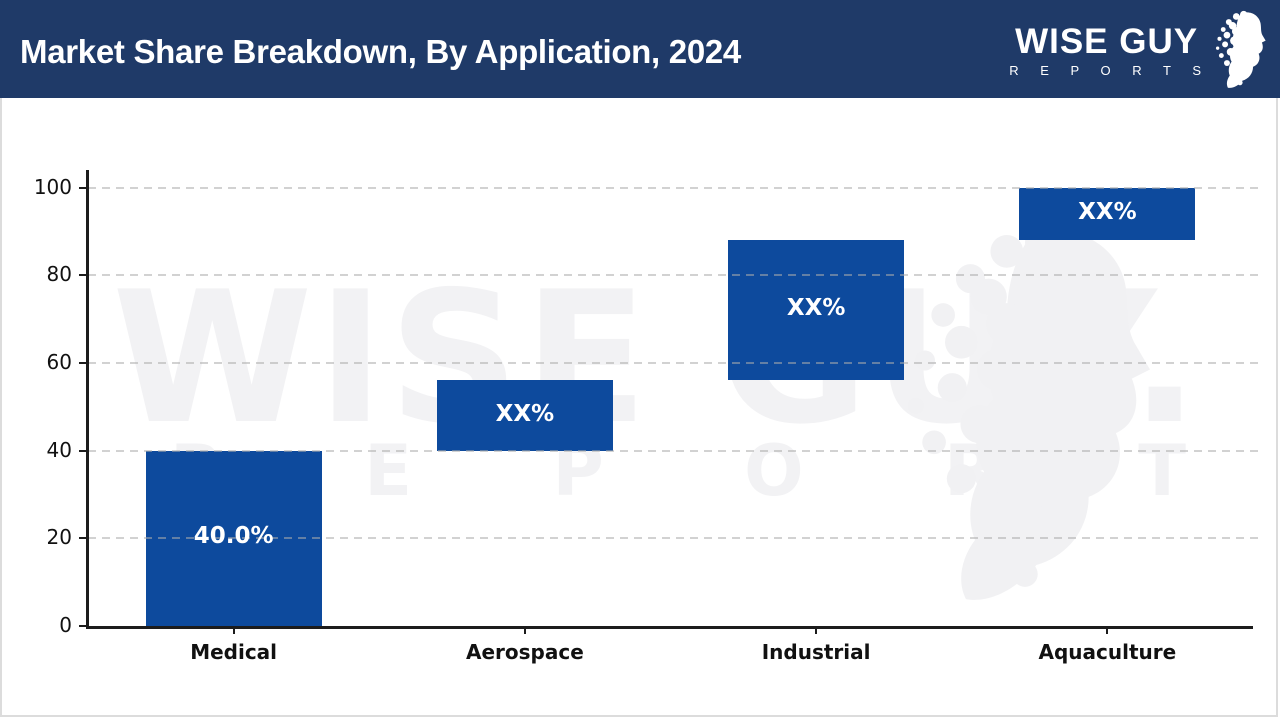 This screenshot has height=720, width=1280. What do you see at coordinates (1107, 652) in the screenshot?
I see `category-label-aquaculture: Aquaculture` at bounding box center [1107, 652].